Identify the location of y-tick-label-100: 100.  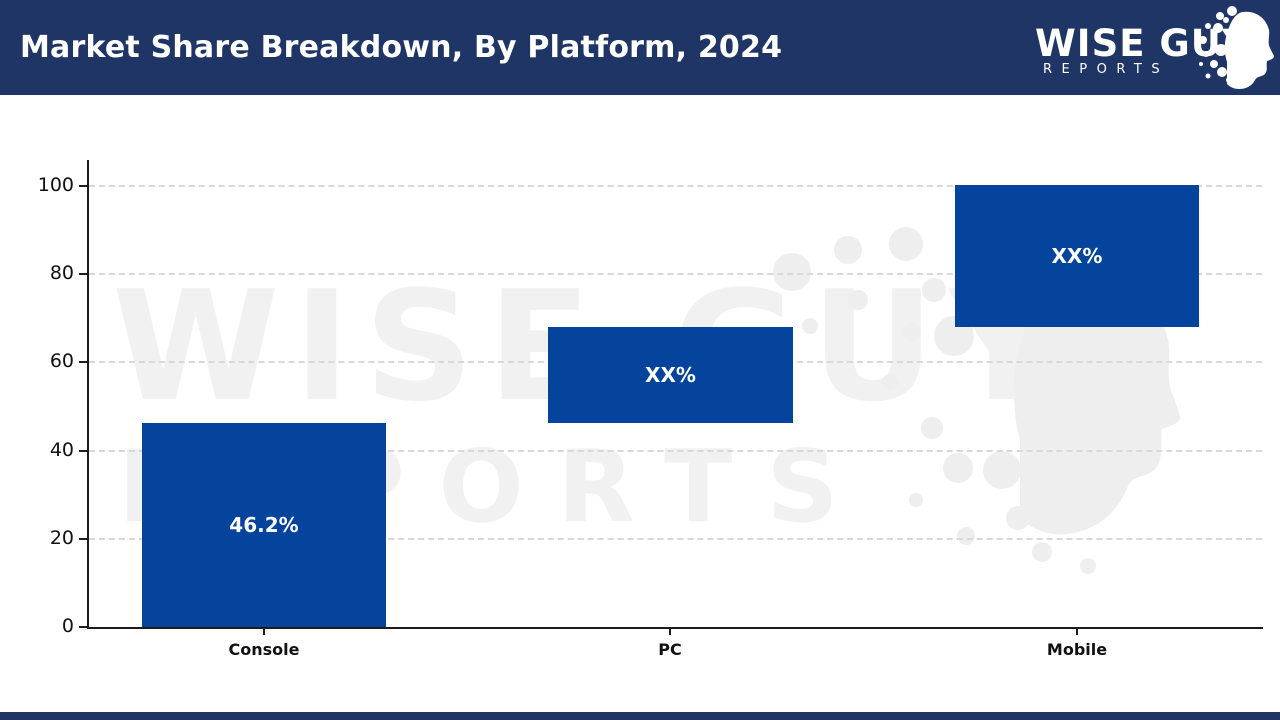
(55, 185).